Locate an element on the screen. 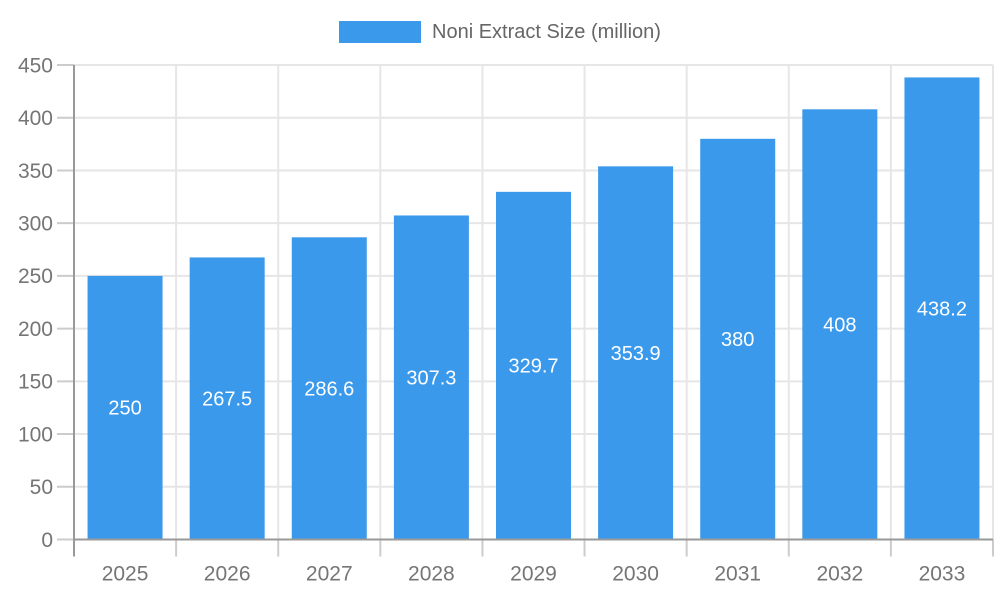  bar-value-label: 267.5 is located at coordinates (227, 399).